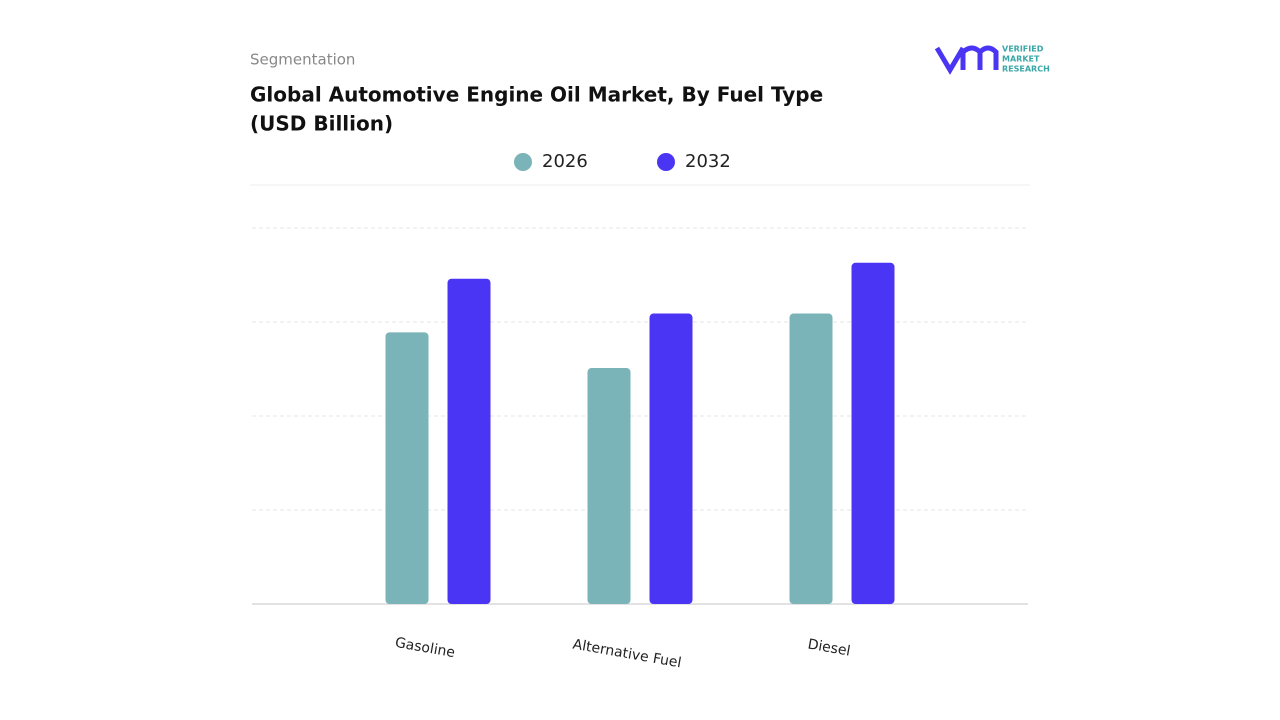  Describe the element at coordinates (626, 654) in the screenshot. I see `x-tick-label: Alternative Fuel` at that location.